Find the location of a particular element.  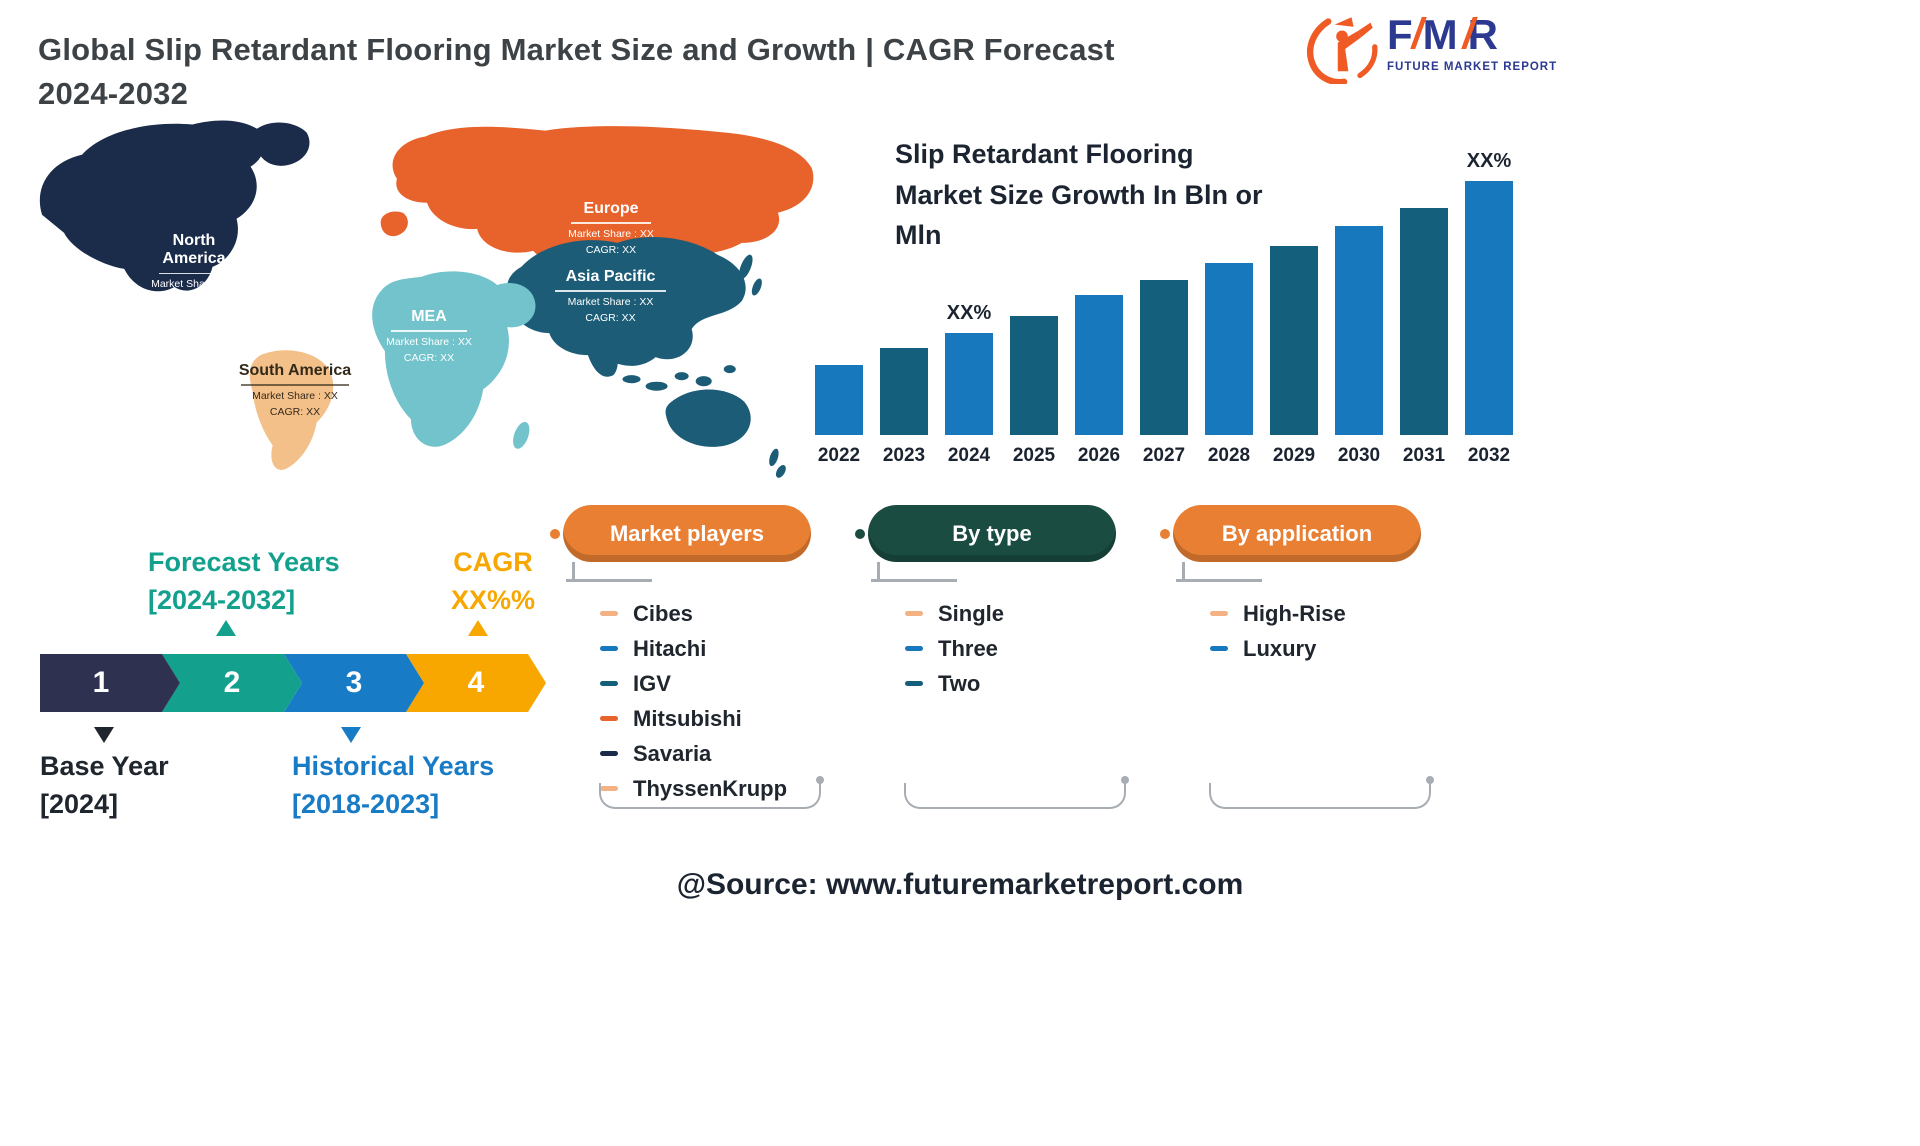

list-item-label: Two is located at coordinates (959, 683).